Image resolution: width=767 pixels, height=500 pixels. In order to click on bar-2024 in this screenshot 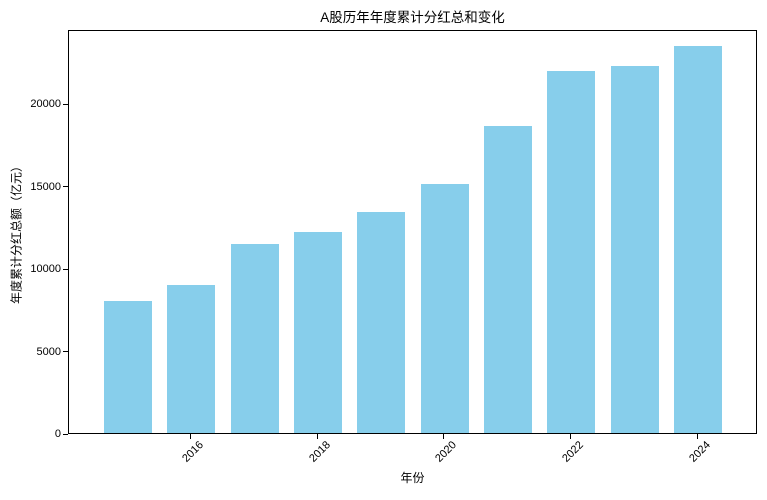, I will do `click(697, 239)`.